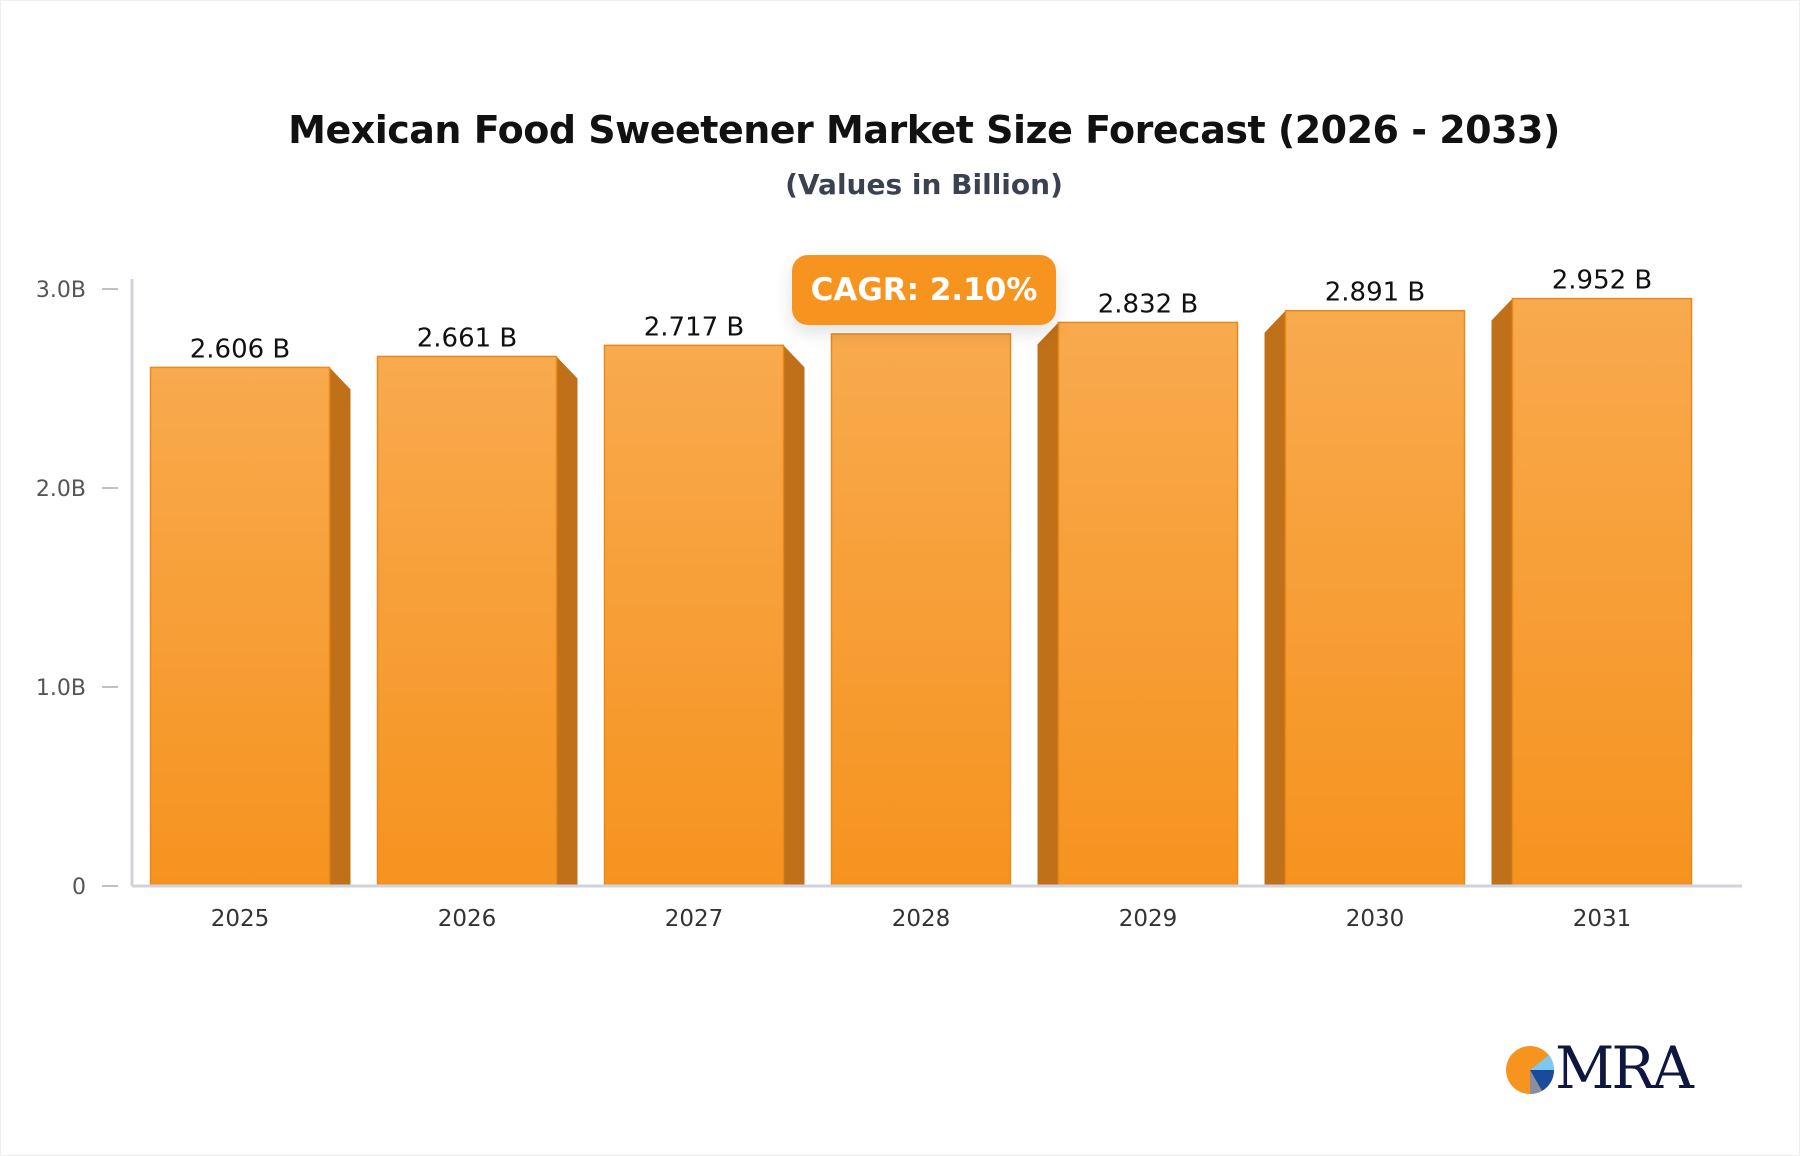 The image size is (1800, 1156). Describe the element at coordinates (921, 610) in the screenshot. I see `bar-2028` at that location.